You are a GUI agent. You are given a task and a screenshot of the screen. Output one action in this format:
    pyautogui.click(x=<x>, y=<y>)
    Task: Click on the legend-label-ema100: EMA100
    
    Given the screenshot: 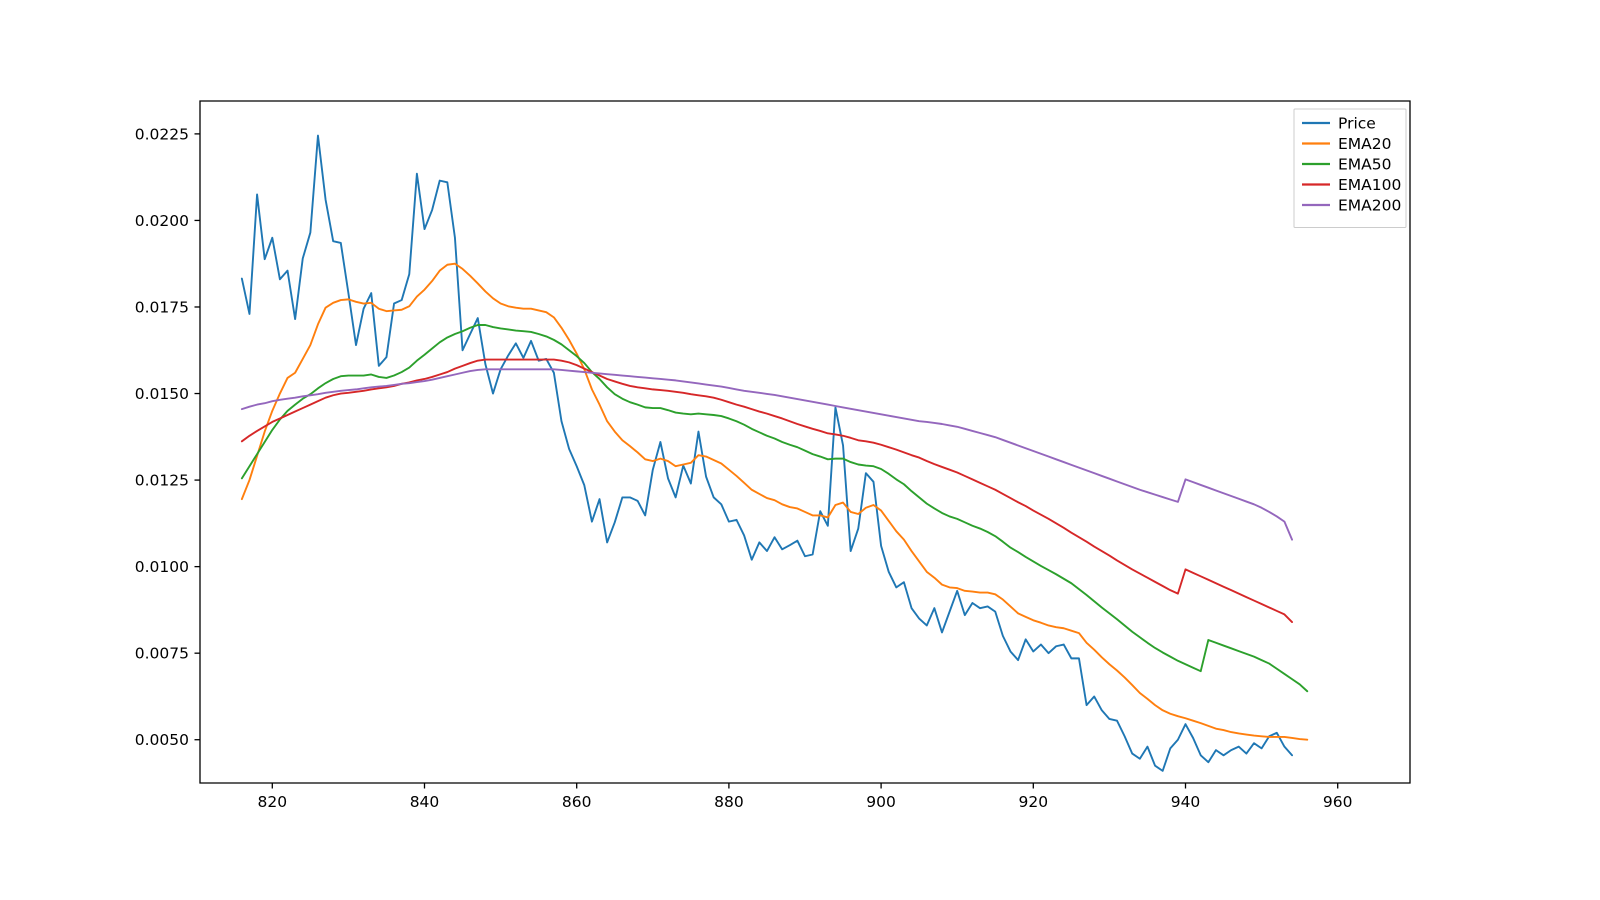 What is the action you would take?
    pyautogui.click(x=1369, y=185)
    